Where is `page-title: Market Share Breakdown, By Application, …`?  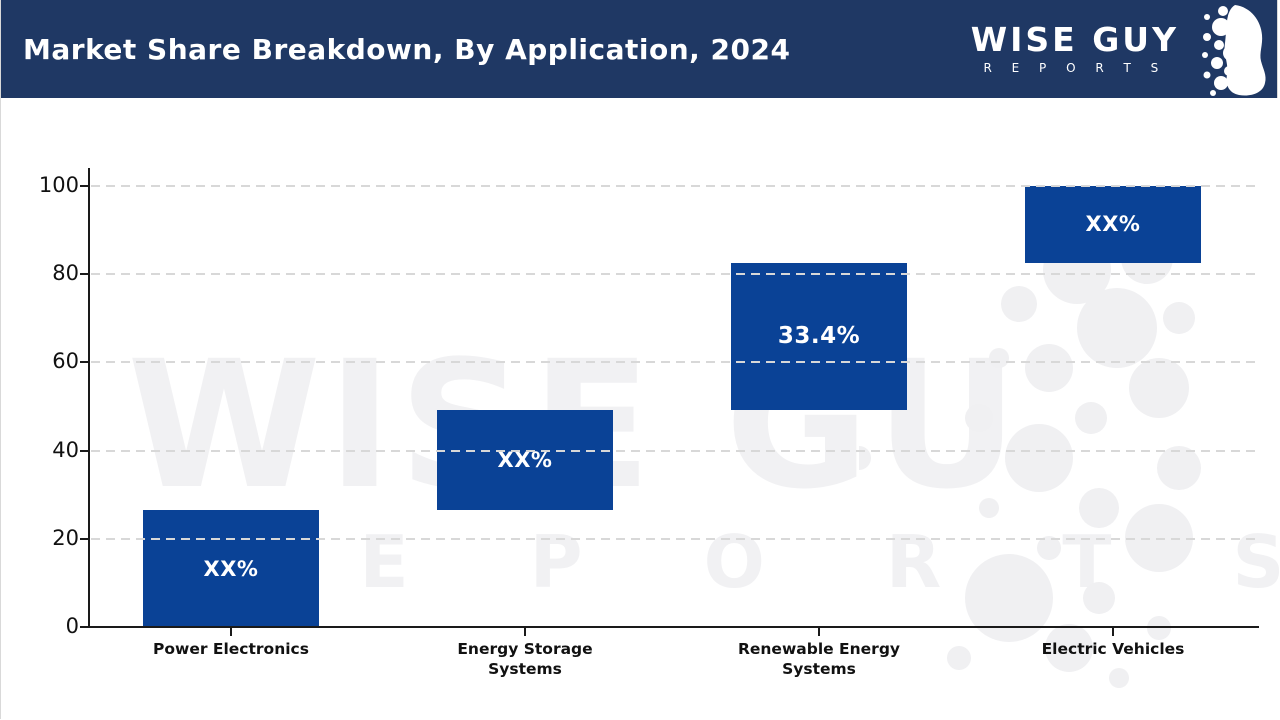 page-title: Market Share Breakdown, By Application, … is located at coordinates (407, 49).